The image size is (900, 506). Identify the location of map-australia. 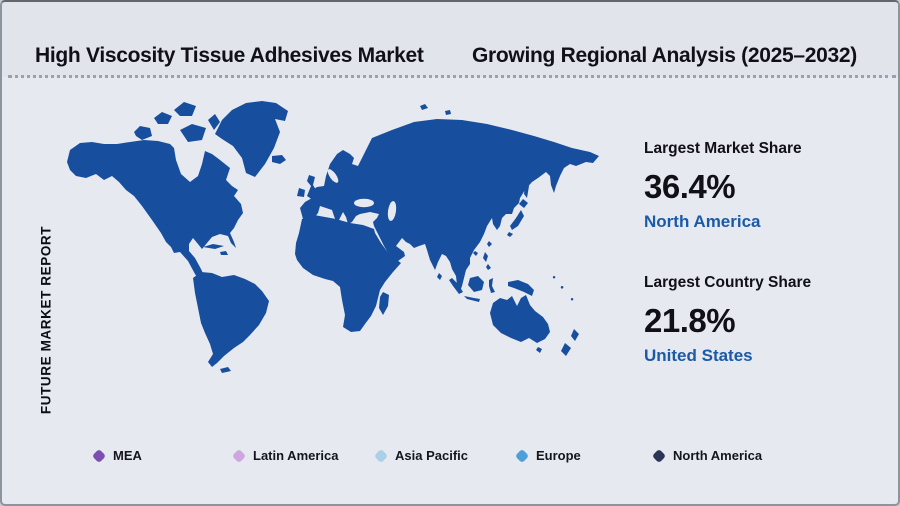
(520, 324).